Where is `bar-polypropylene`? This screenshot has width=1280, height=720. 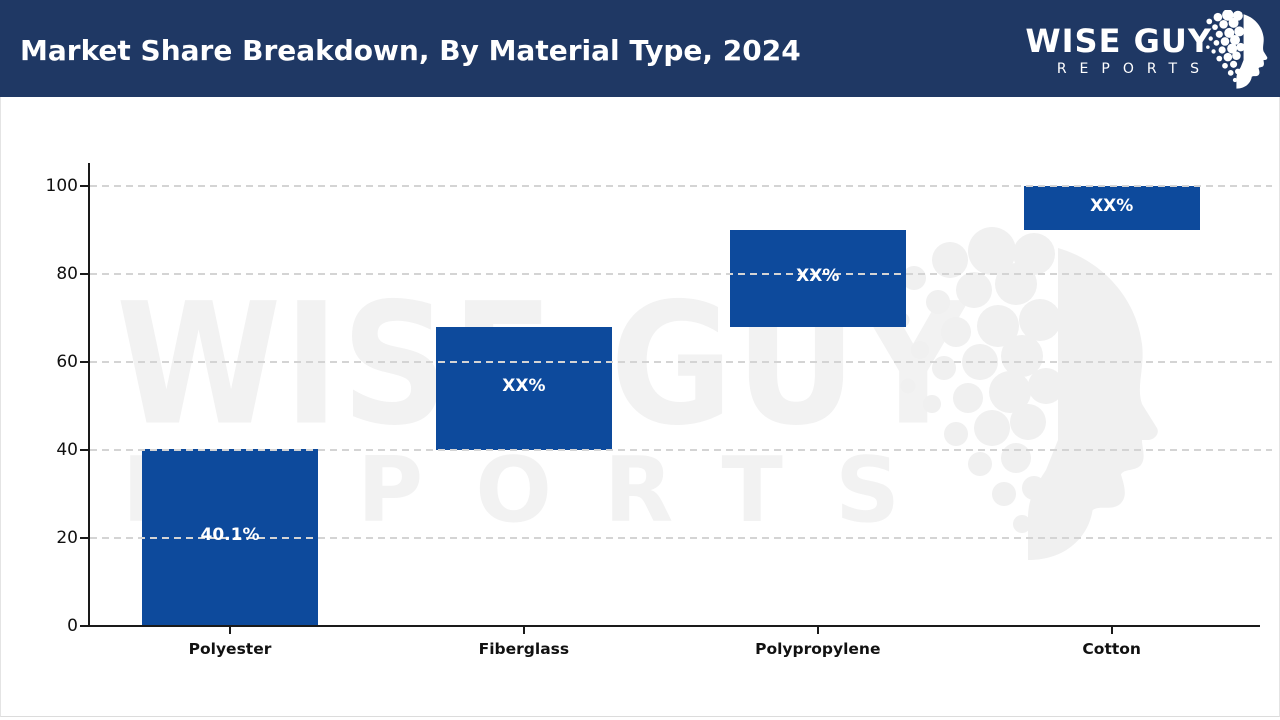
bar-polypropylene is located at coordinates (817, 278).